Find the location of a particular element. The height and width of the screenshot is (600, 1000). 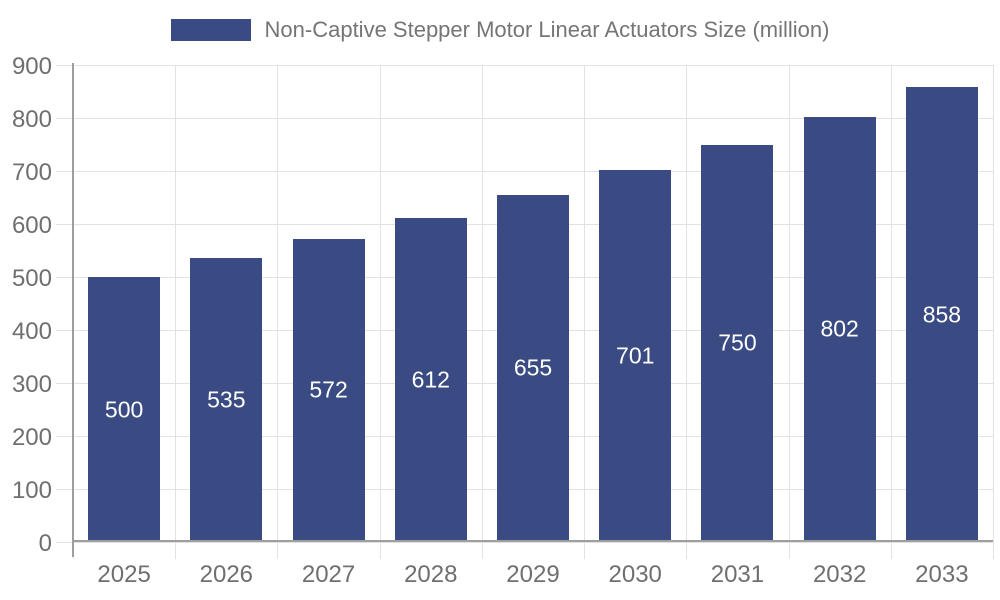

y-axis-tick-label: 600 is located at coordinates (31, 225).